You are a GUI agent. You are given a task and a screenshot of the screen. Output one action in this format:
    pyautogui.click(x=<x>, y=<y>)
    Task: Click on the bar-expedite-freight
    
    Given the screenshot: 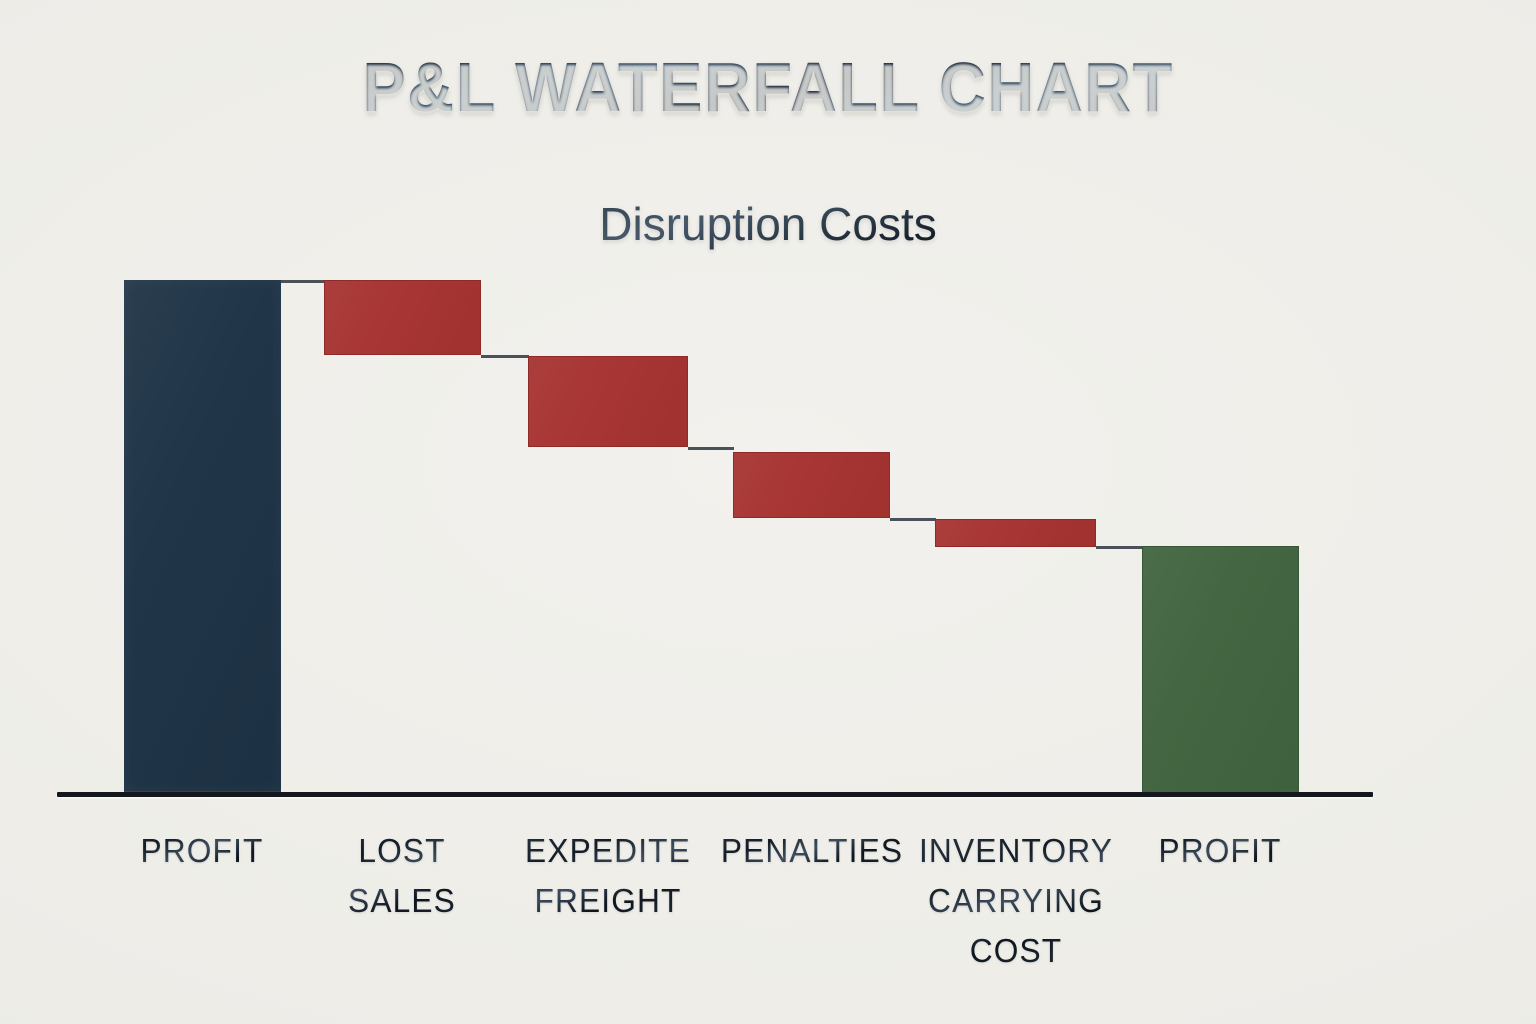 What is the action you would take?
    pyautogui.click(x=608, y=401)
    